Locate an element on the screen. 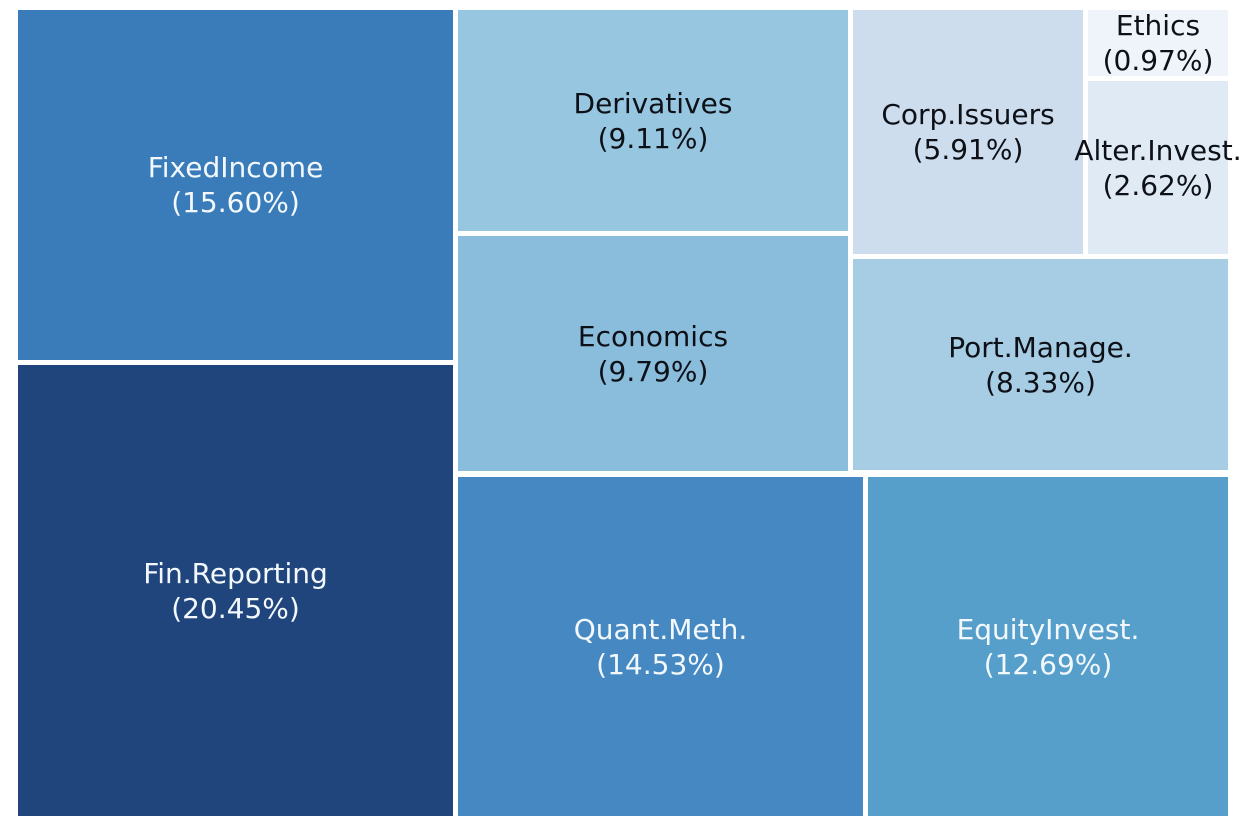 The height and width of the screenshot is (828, 1247). tile-label-group: Port.Manage. (8.33%) is located at coordinates (1040, 365).